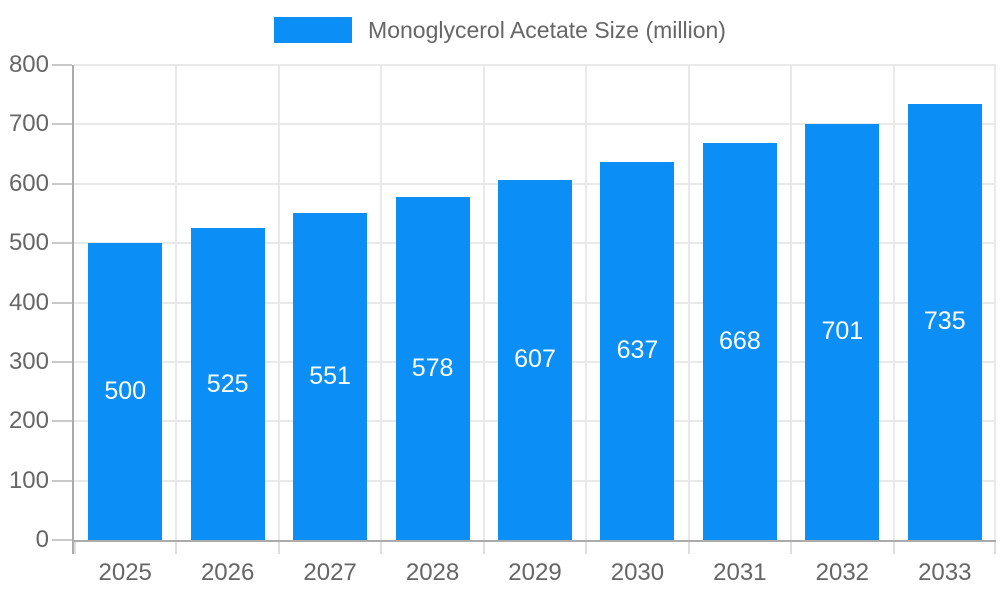 This screenshot has width=1000, height=600. Describe the element at coordinates (637, 572) in the screenshot. I see `x-axis-label: 2030` at that location.